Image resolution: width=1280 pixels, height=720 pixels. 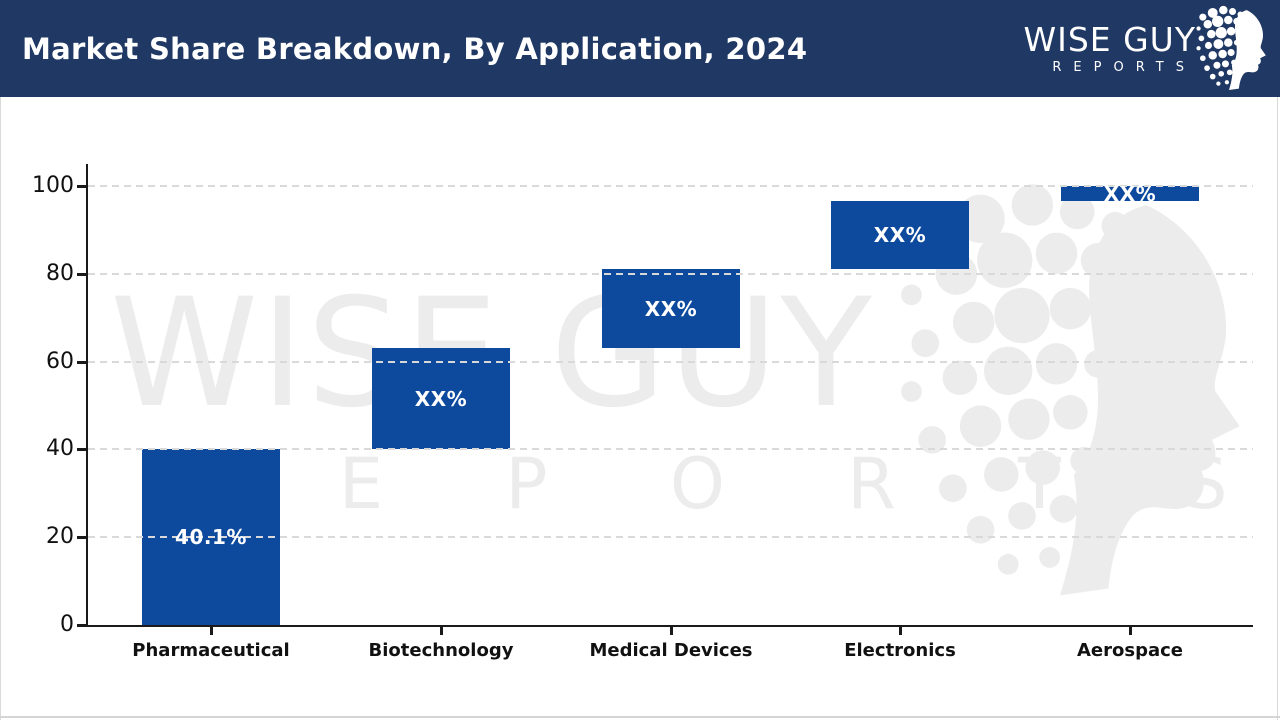 I want to click on bar-medical-devices, so click(x=671, y=309).